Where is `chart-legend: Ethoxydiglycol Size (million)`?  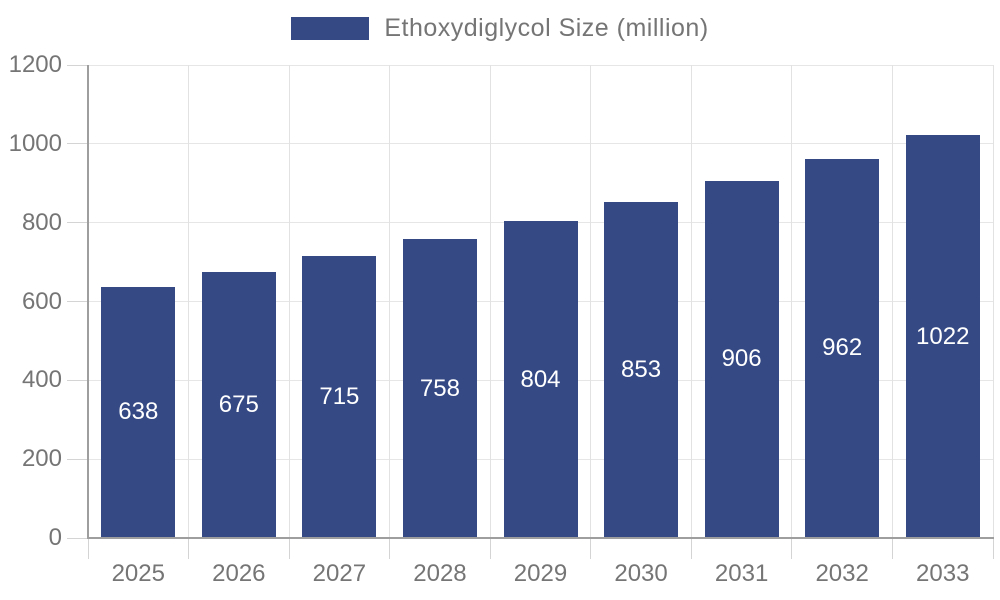
chart-legend: Ethoxydiglycol Size (million) is located at coordinates (500, 28).